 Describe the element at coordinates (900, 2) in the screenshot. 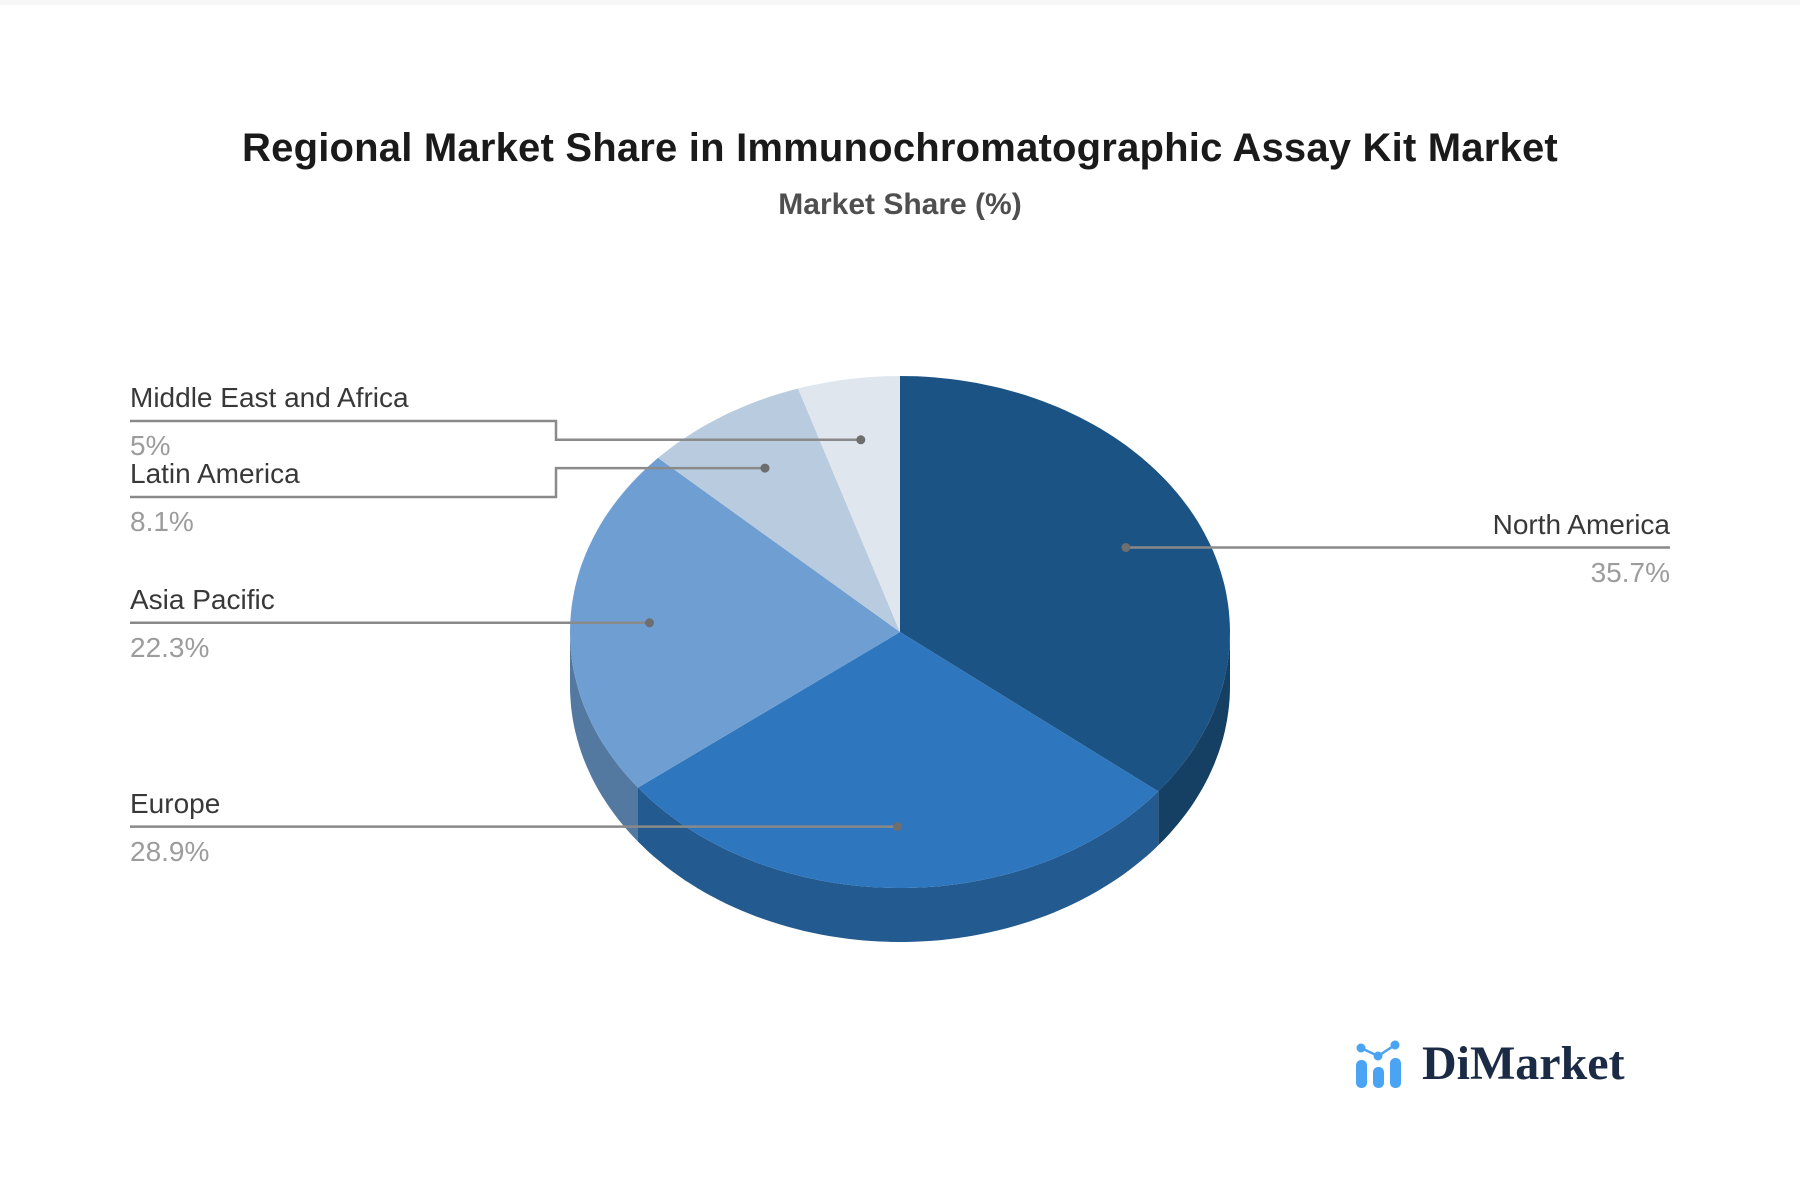

I see `page-top-border` at that location.